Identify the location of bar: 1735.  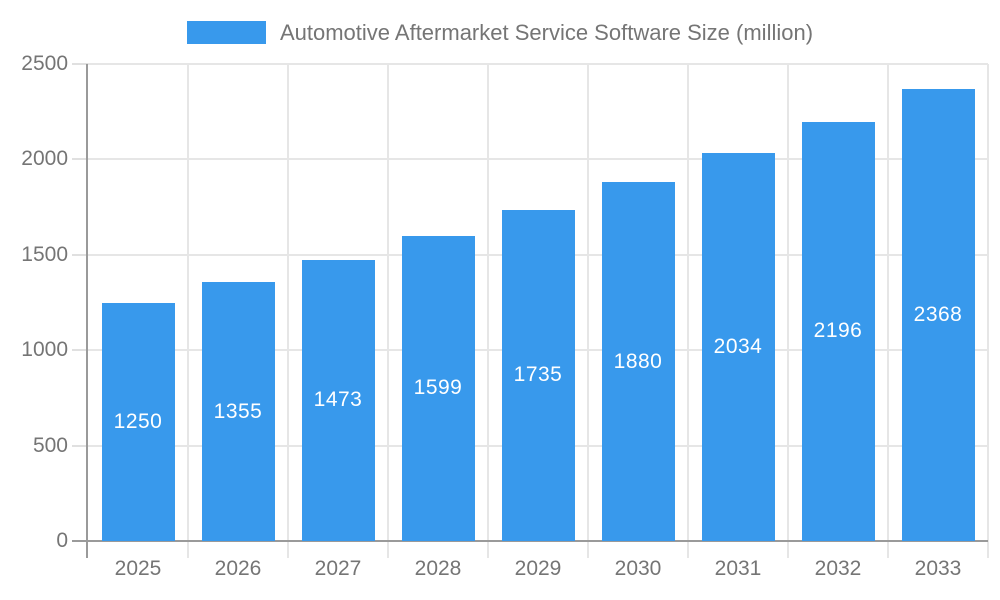
(538, 375).